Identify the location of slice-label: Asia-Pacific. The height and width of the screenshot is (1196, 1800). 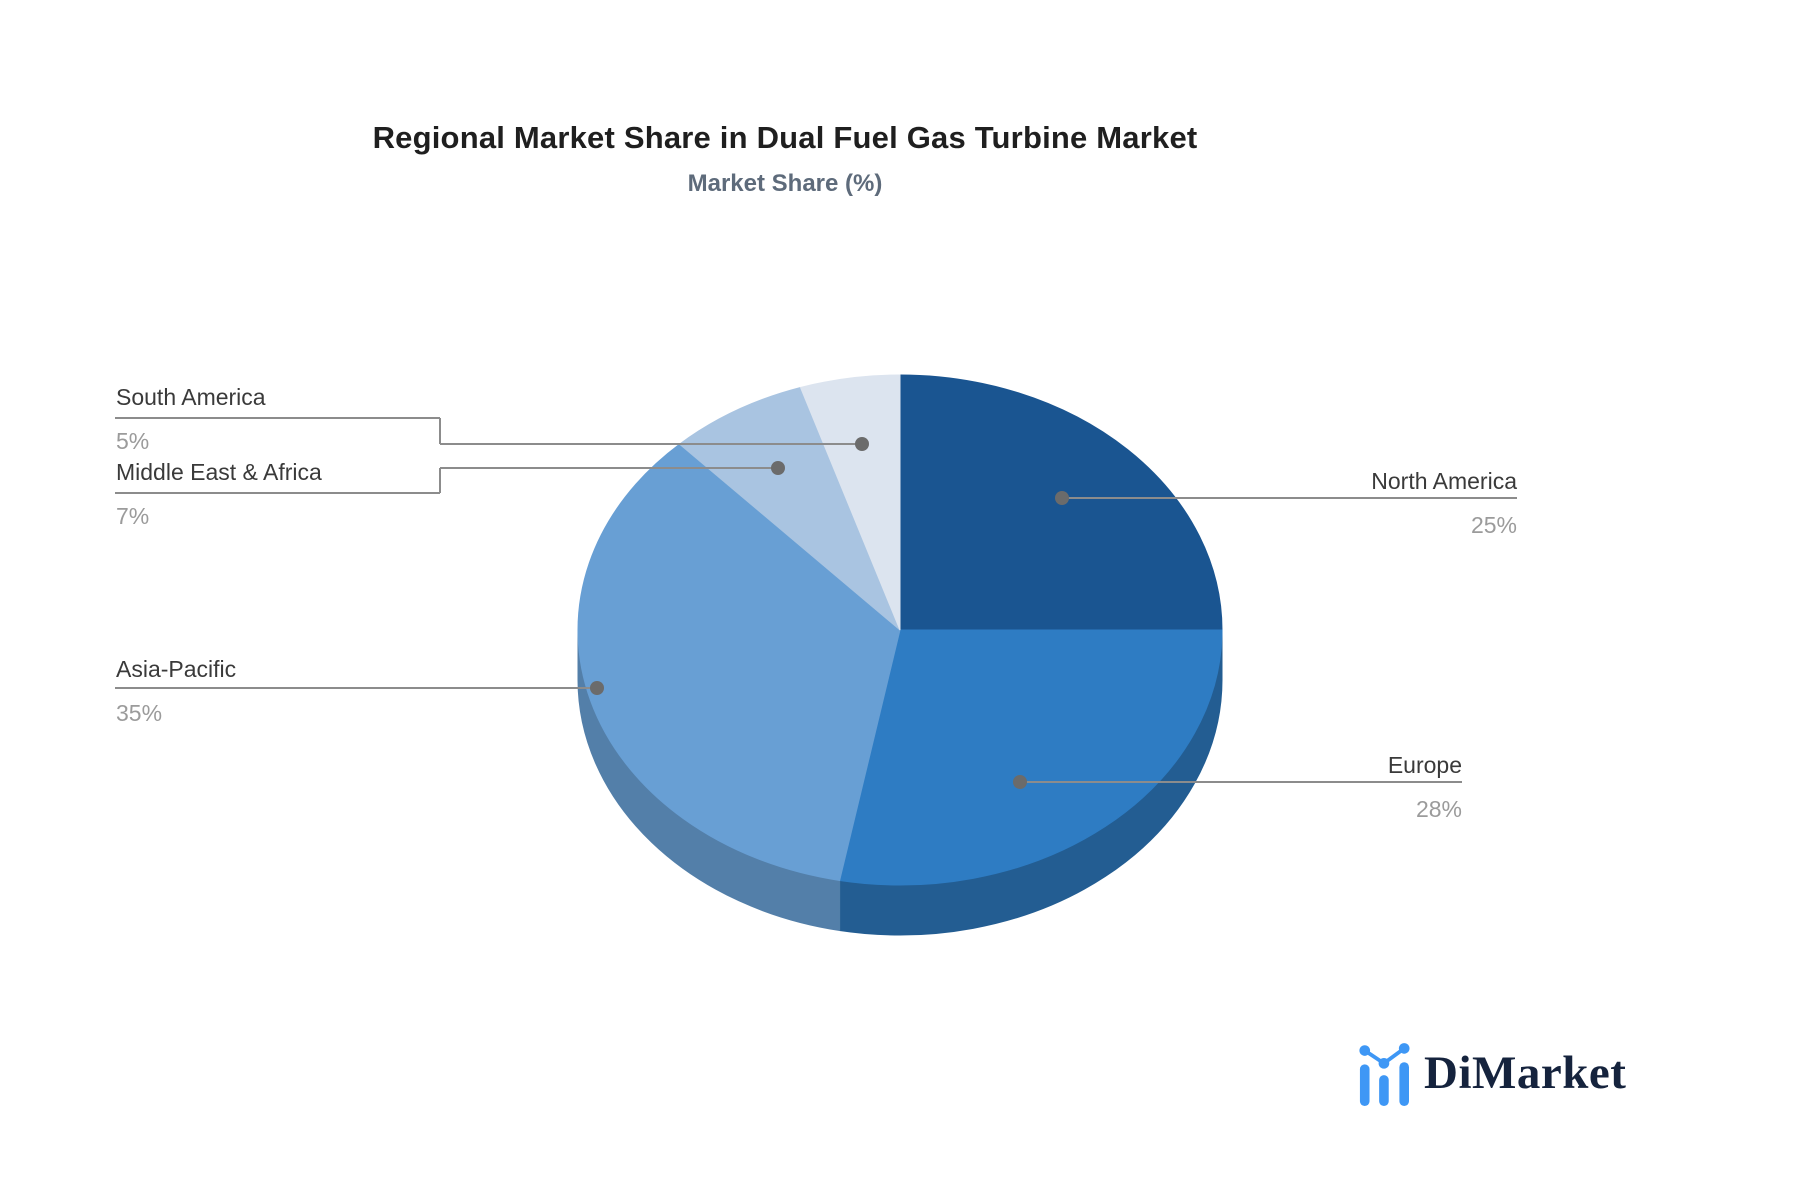
(176, 669).